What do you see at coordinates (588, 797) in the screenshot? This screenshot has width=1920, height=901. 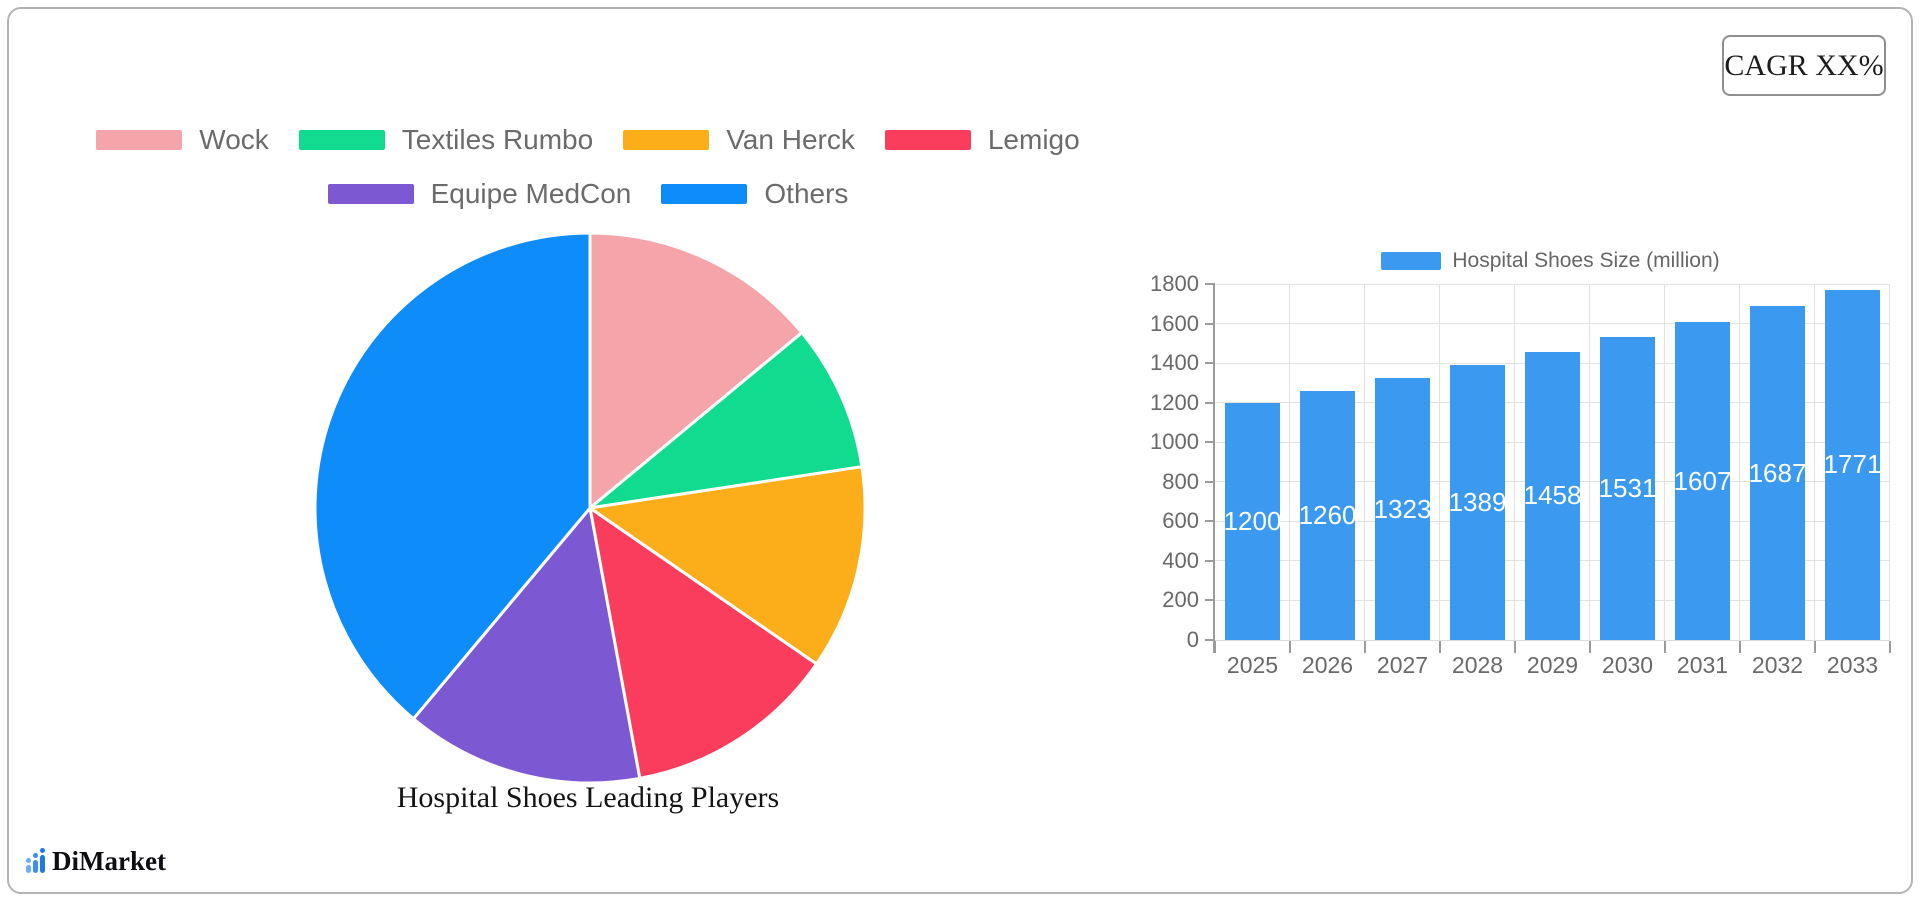 I see `pie-chart-title: Hospital Shoes Leading Players` at bounding box center [588, 797].